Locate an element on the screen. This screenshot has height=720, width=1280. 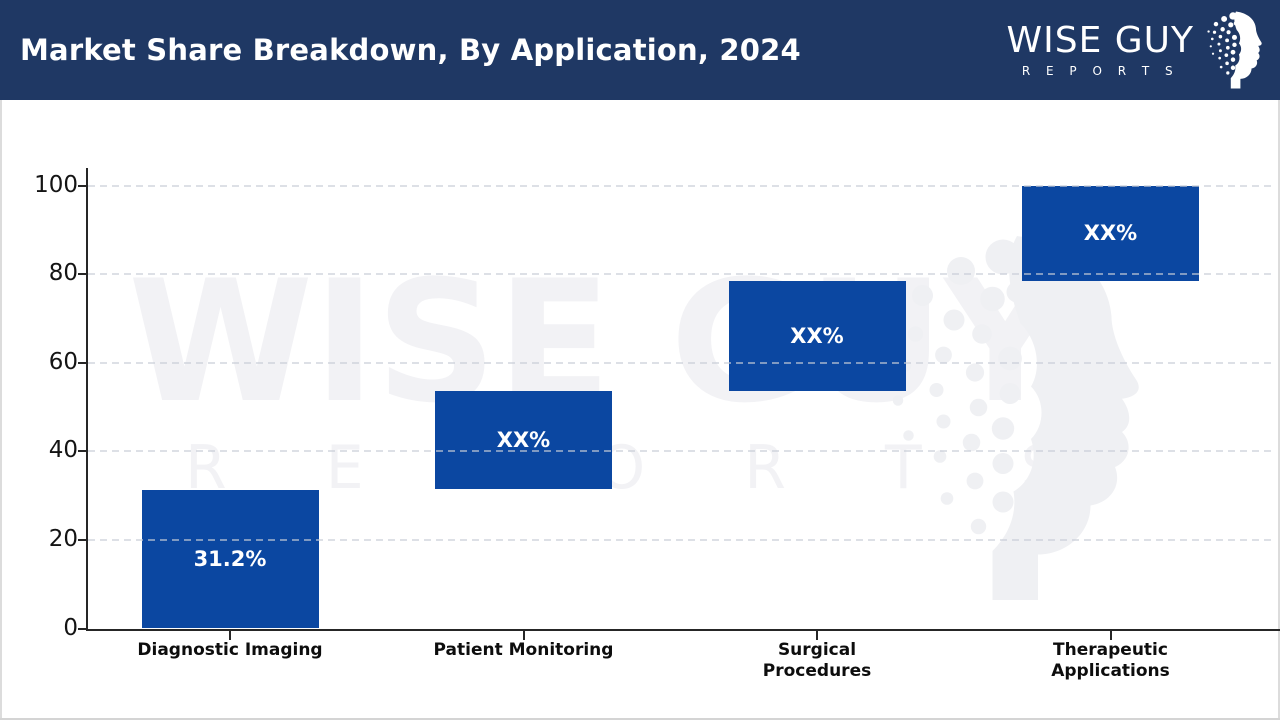
x-category-label: Surgical Procedures is located at coordinates (817, 660).